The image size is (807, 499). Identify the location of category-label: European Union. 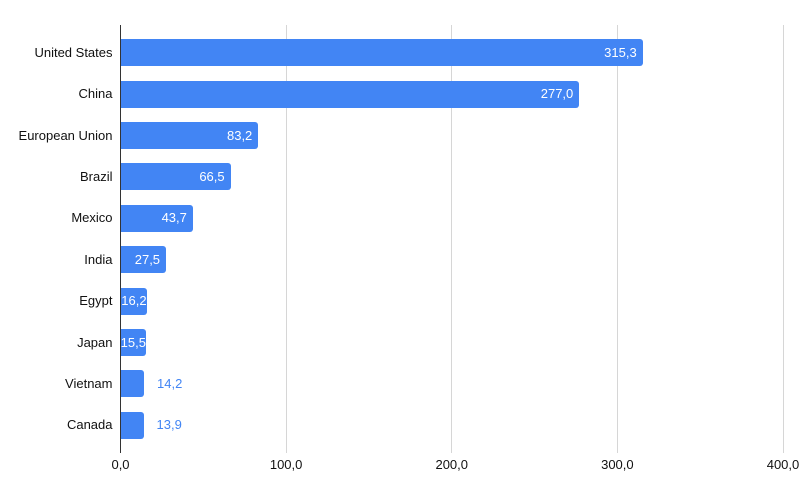
(65, 135).